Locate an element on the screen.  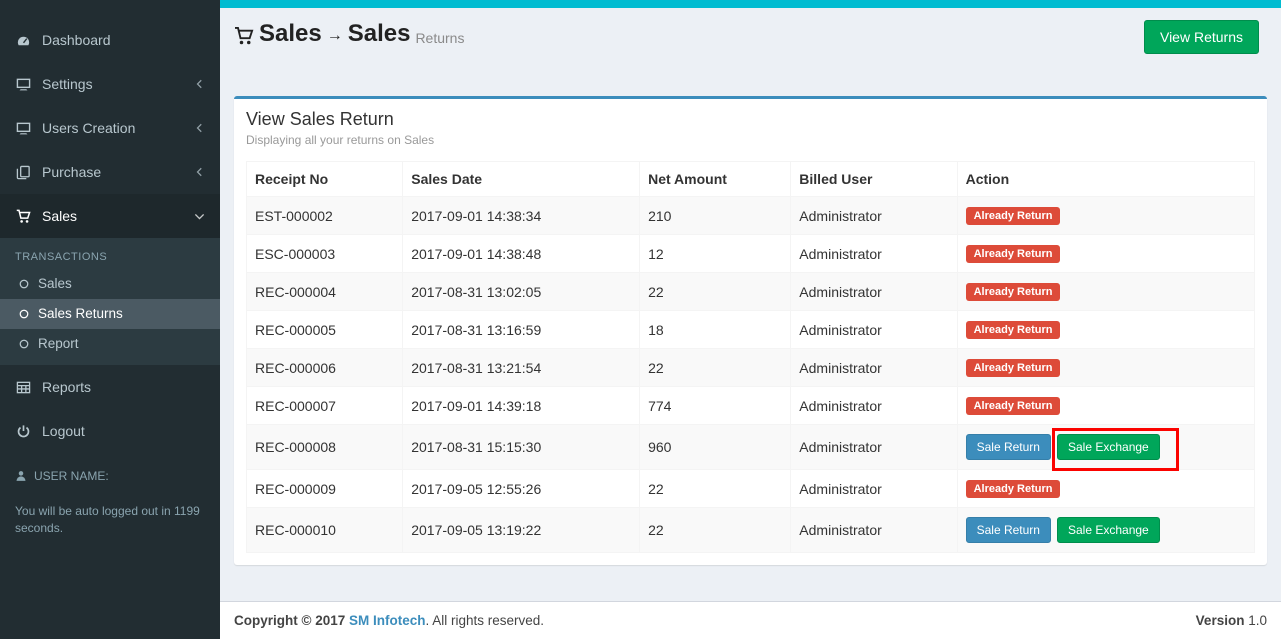
view-returns-button: View Returns is located at coordinates (1201, 37).